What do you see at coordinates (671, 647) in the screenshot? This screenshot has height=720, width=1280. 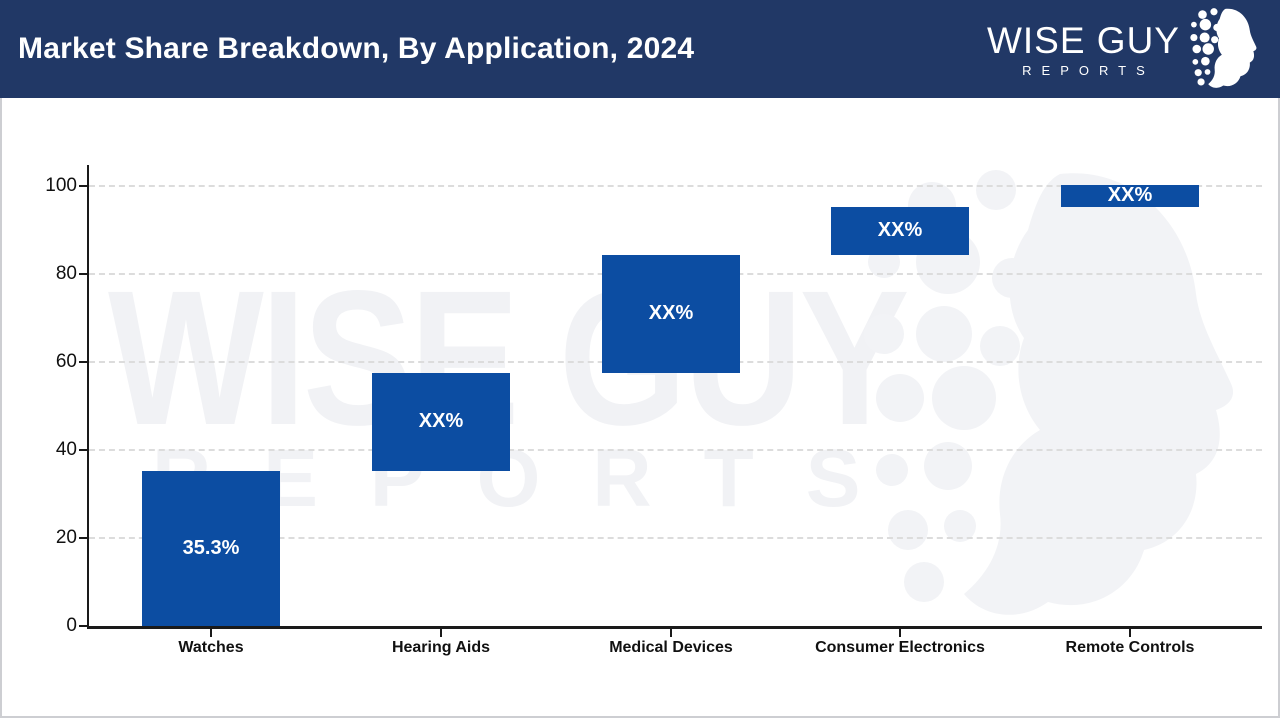 I see `category-label-medical-devices: Medical Devices` at bounding box center [671, 647].